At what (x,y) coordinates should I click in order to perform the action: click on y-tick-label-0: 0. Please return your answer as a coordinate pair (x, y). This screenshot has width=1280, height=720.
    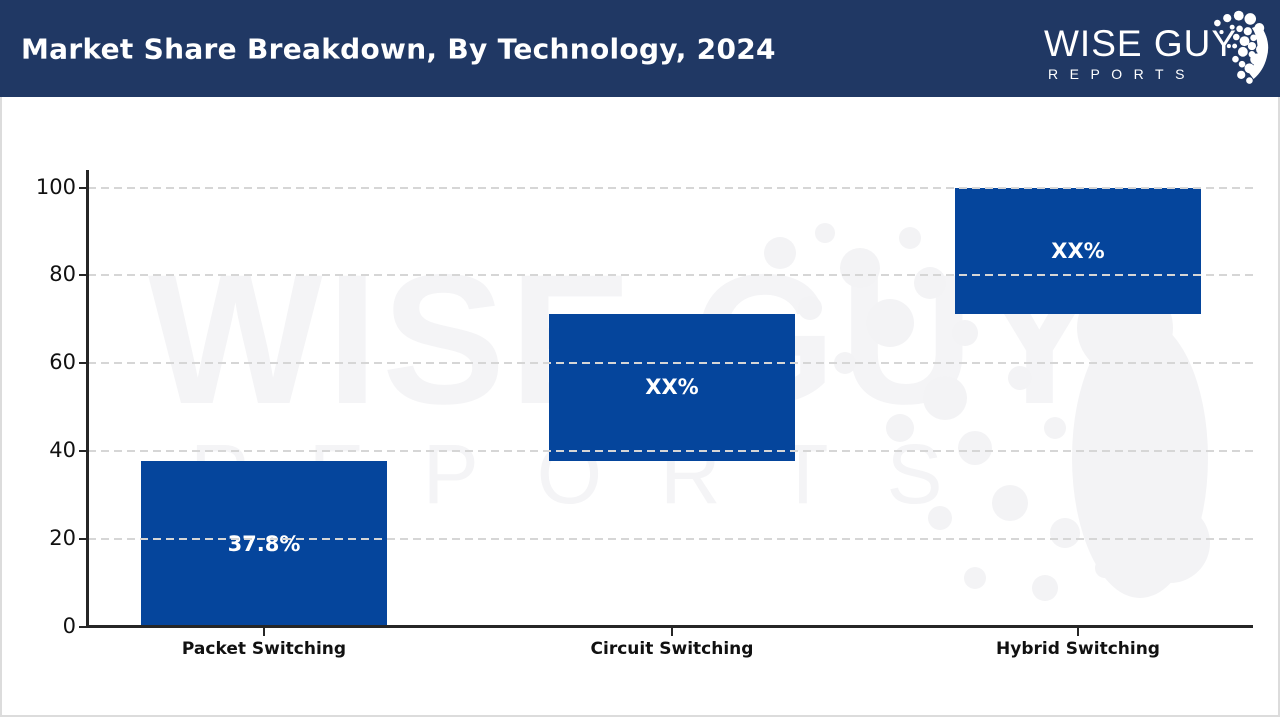
    Looking at the image, I should click on (69, 626).